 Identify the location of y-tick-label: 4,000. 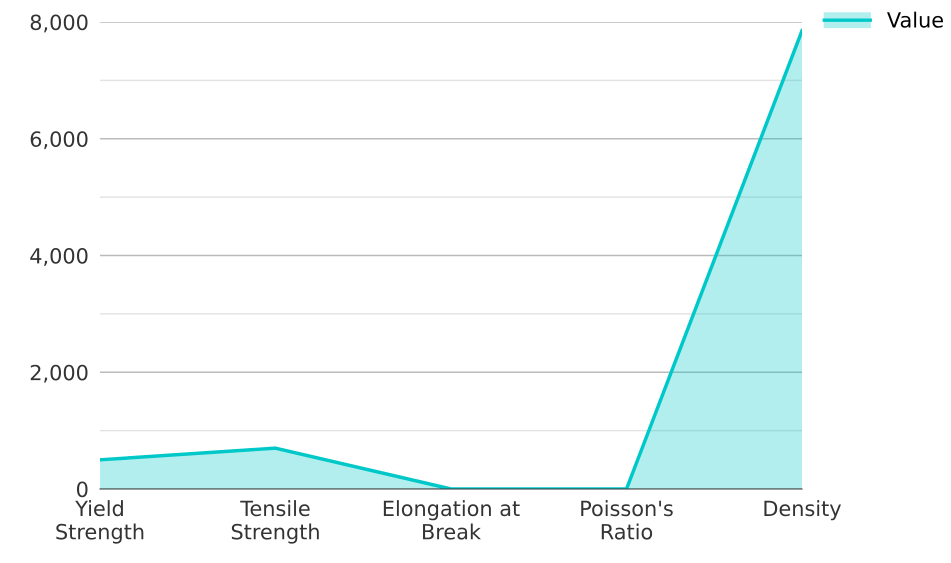
(59, 257).